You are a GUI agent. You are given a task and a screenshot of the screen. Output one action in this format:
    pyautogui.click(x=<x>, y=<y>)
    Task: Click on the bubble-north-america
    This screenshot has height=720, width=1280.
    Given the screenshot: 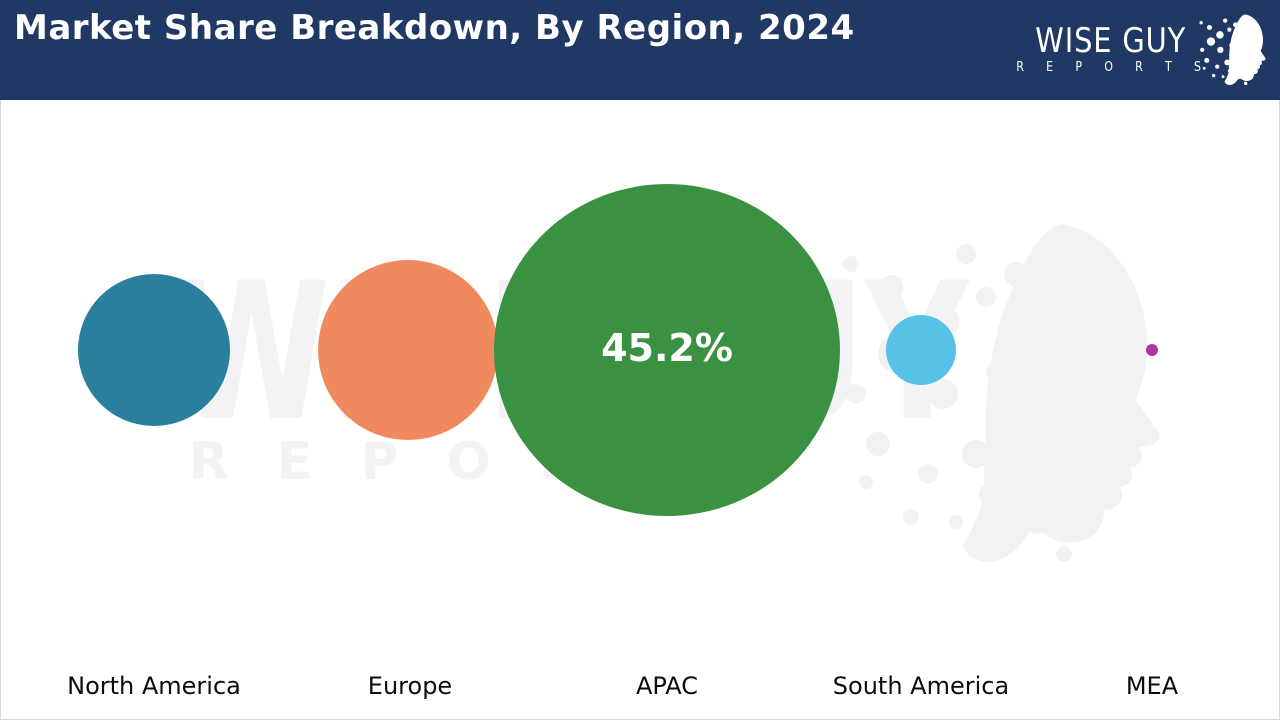 What is the action you would take?
    pyautogui.click(x=154, y=350)
    